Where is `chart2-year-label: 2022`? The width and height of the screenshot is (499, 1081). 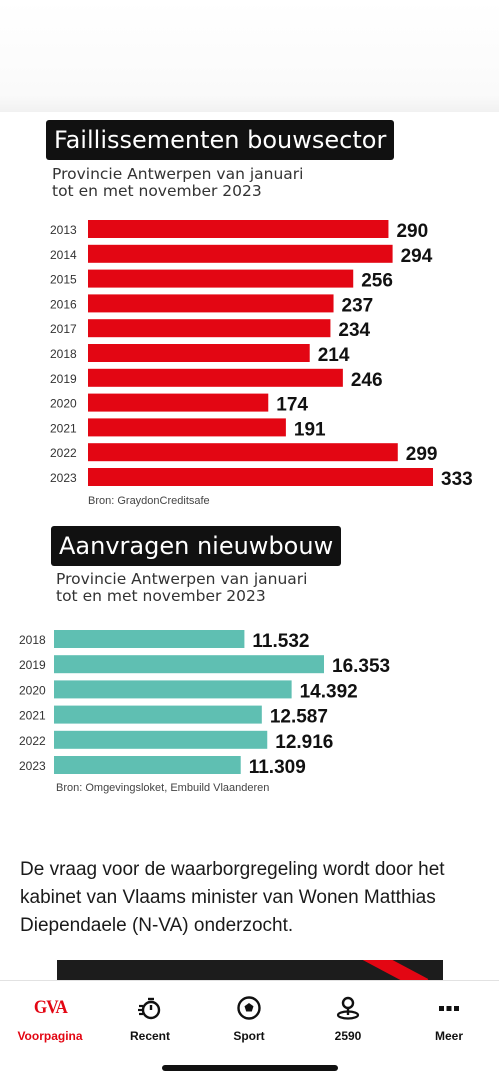 chart2-year-label: 2022 is located at coordinates (32, 741).